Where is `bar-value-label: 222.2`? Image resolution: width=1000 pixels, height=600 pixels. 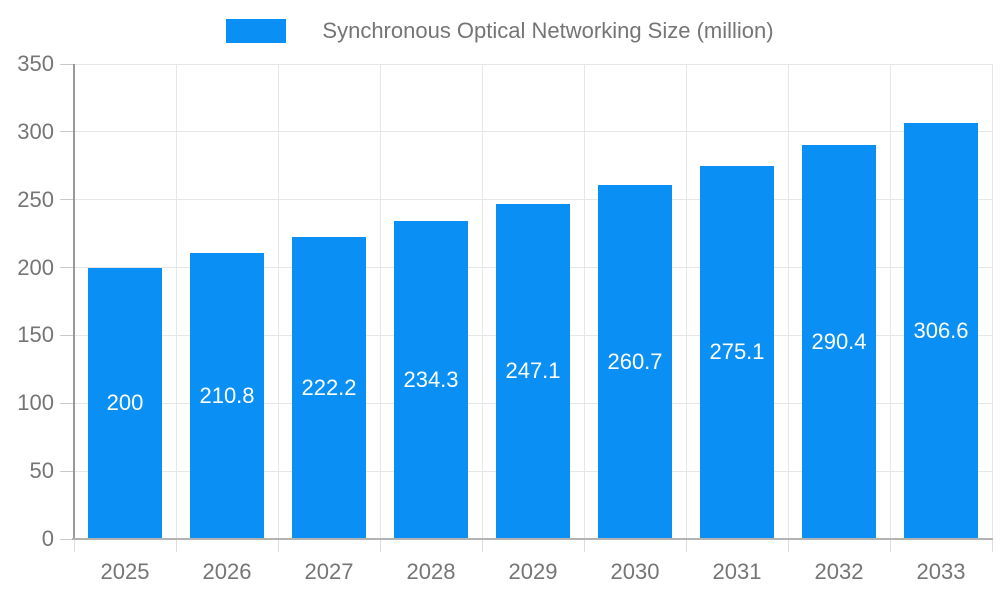
bar-value-label: 222.2 is located at coordinates (329, 388).